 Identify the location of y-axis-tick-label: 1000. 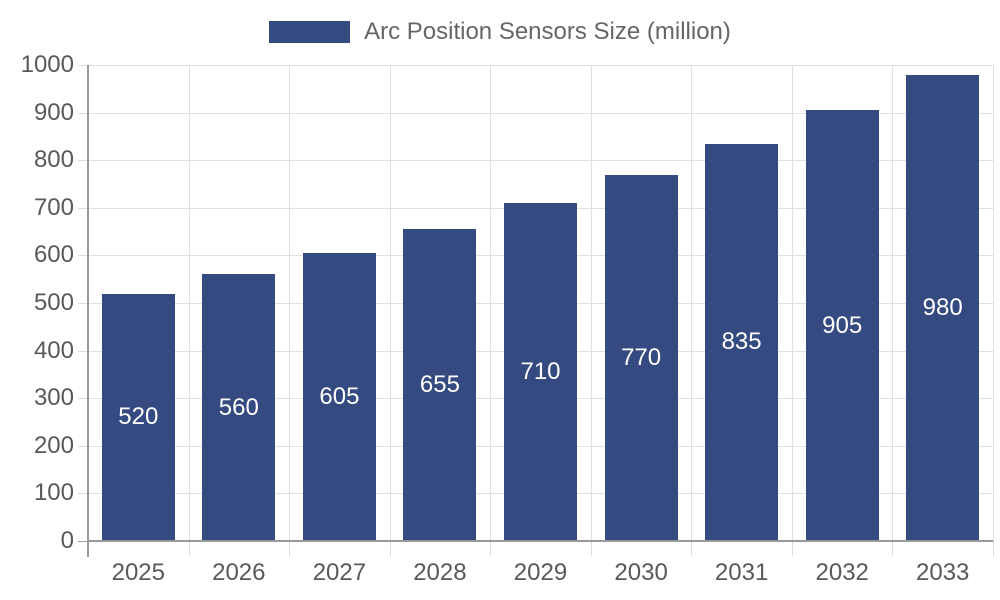
(47, 64).